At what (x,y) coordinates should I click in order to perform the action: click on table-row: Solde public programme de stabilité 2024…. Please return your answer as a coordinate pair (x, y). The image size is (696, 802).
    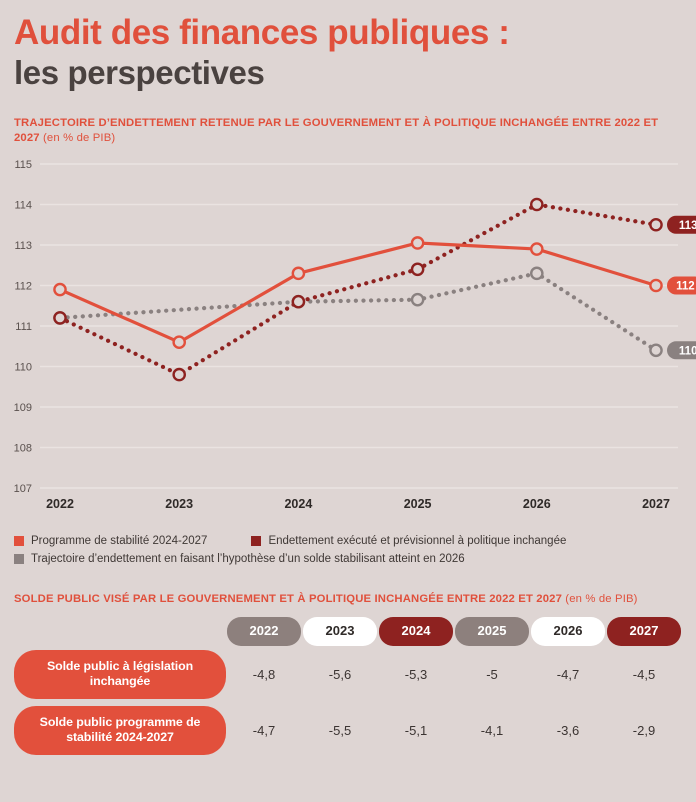
    Looking at the image, I should click on (348, 730).